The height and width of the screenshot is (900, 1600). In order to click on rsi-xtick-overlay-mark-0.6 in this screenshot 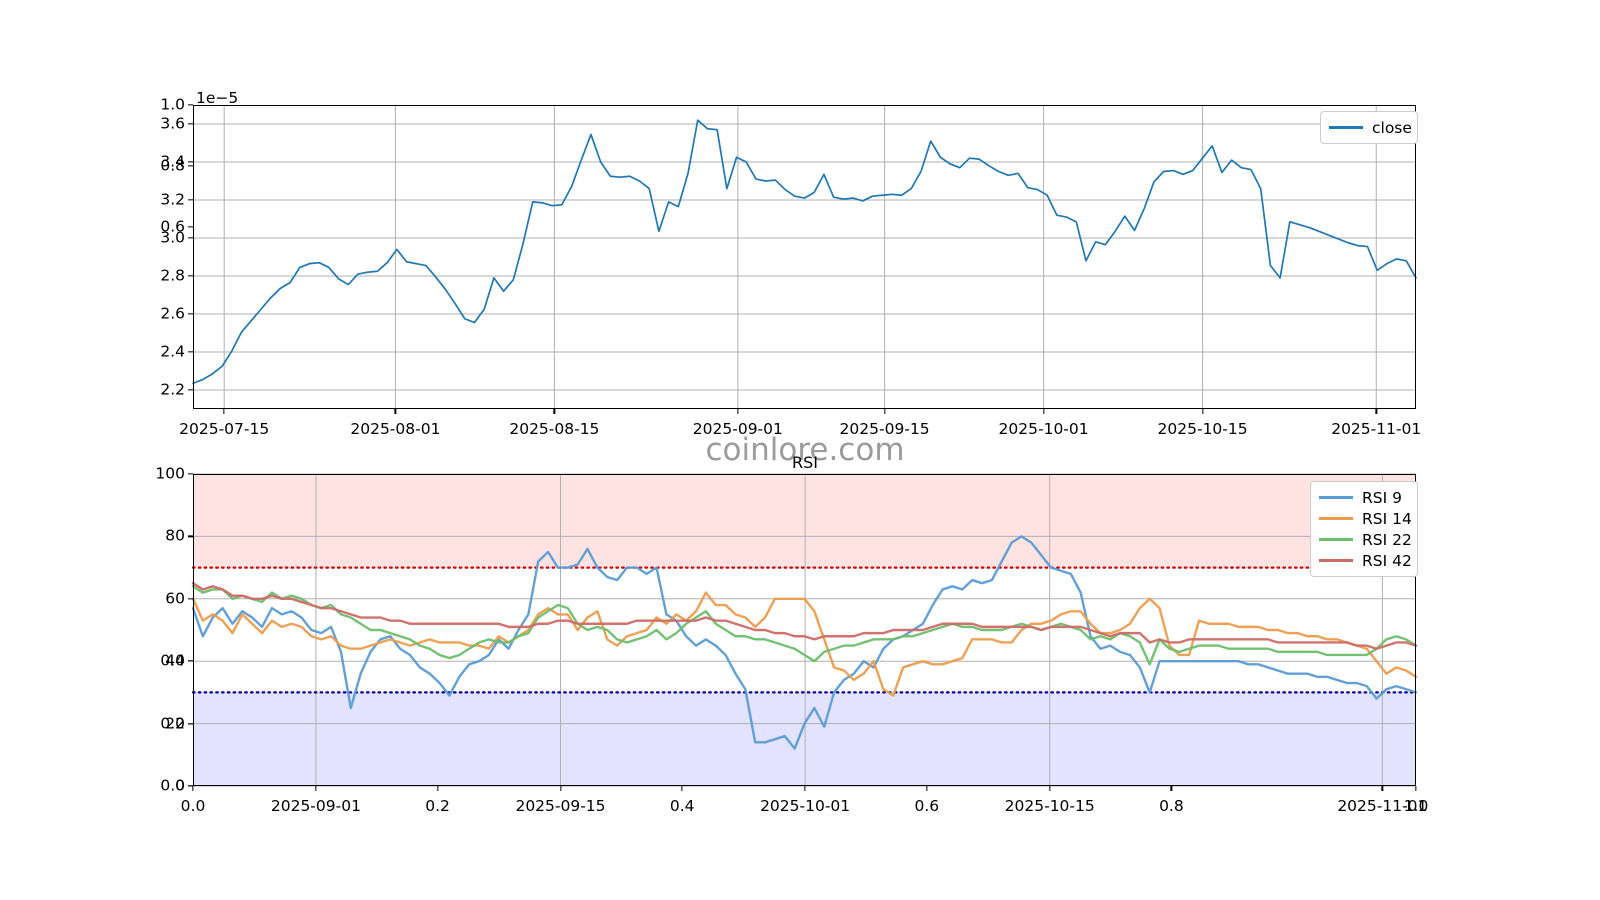, I will do `click(927, 788)`.